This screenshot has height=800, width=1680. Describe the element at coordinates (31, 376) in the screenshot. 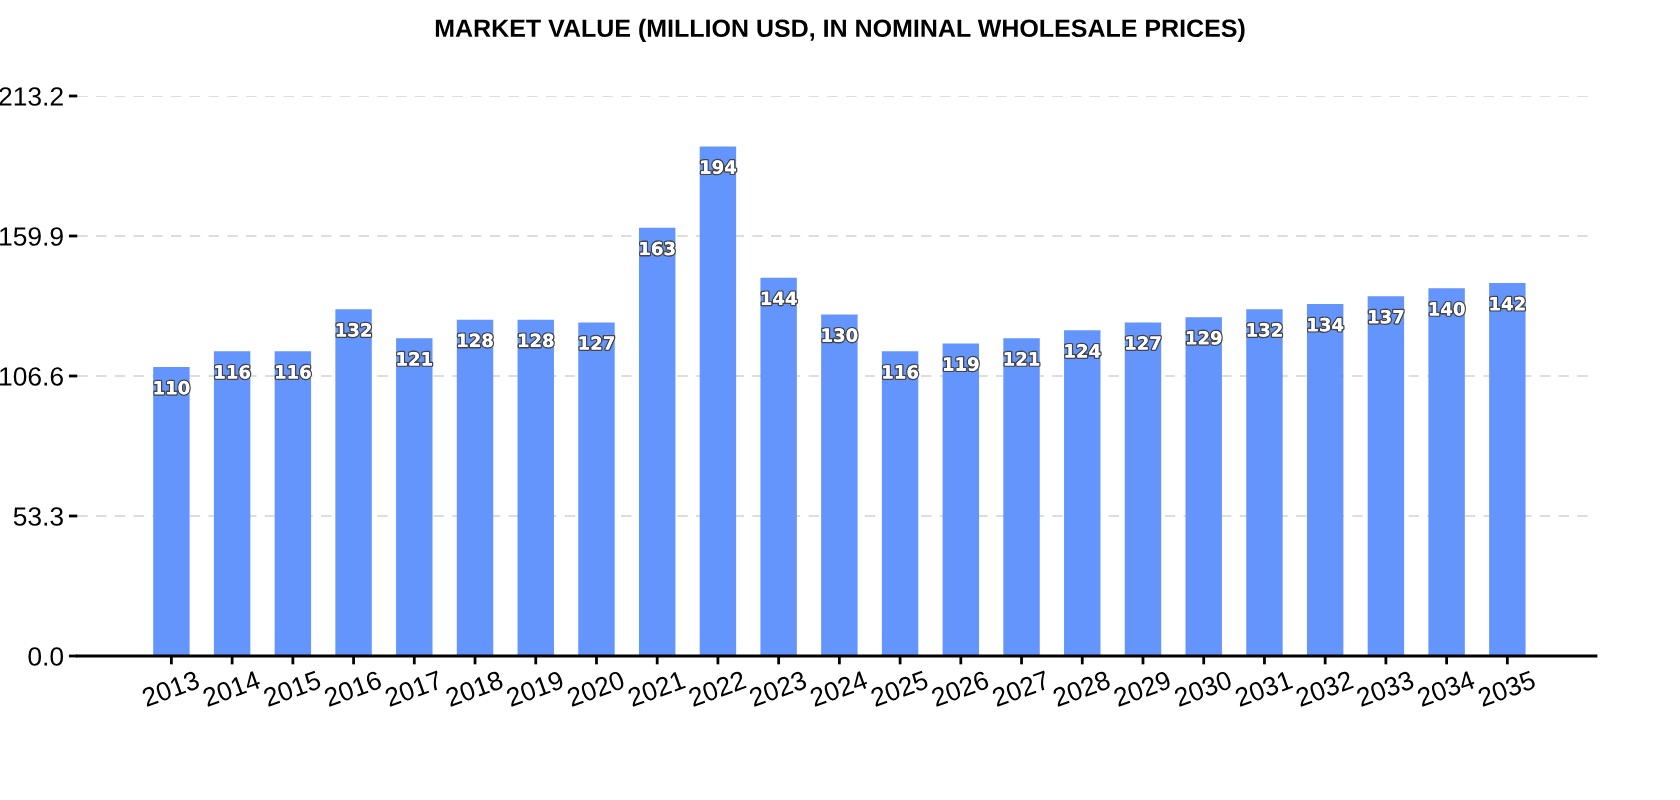

I see `y-tick-label: 106.6` at that location.